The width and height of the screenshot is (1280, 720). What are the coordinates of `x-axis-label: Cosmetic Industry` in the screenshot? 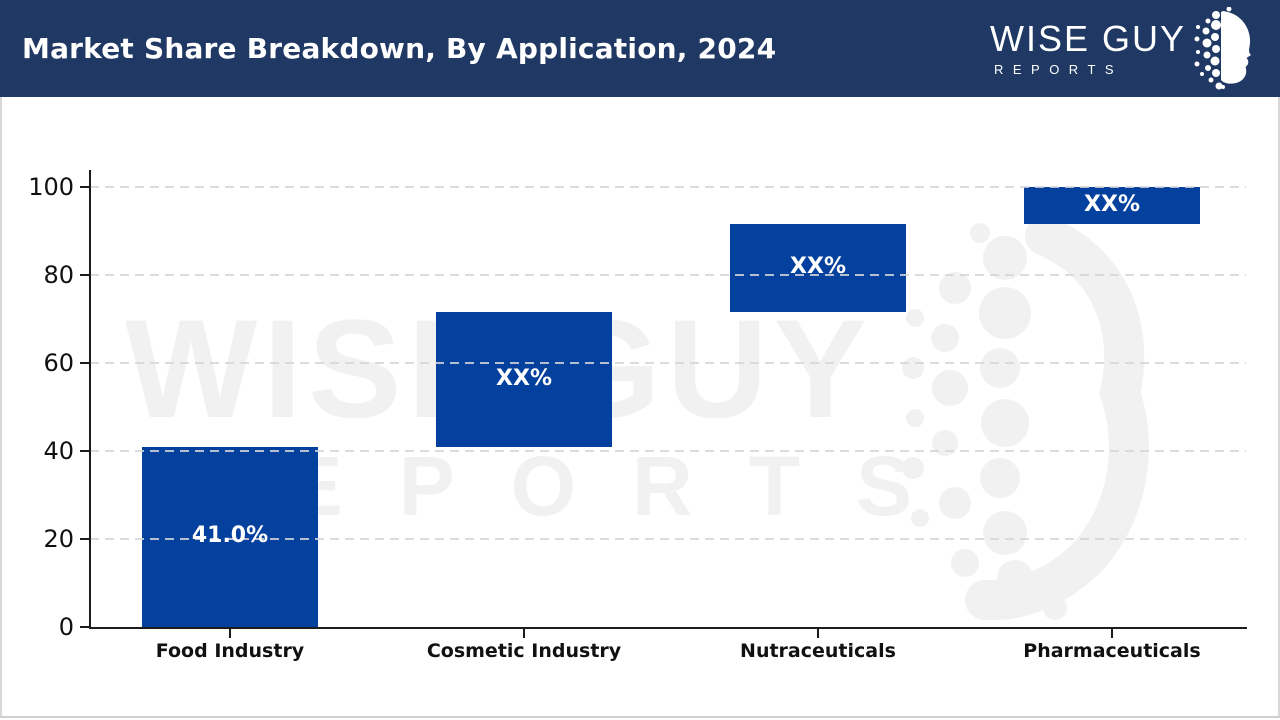 It's located at (524, 651).